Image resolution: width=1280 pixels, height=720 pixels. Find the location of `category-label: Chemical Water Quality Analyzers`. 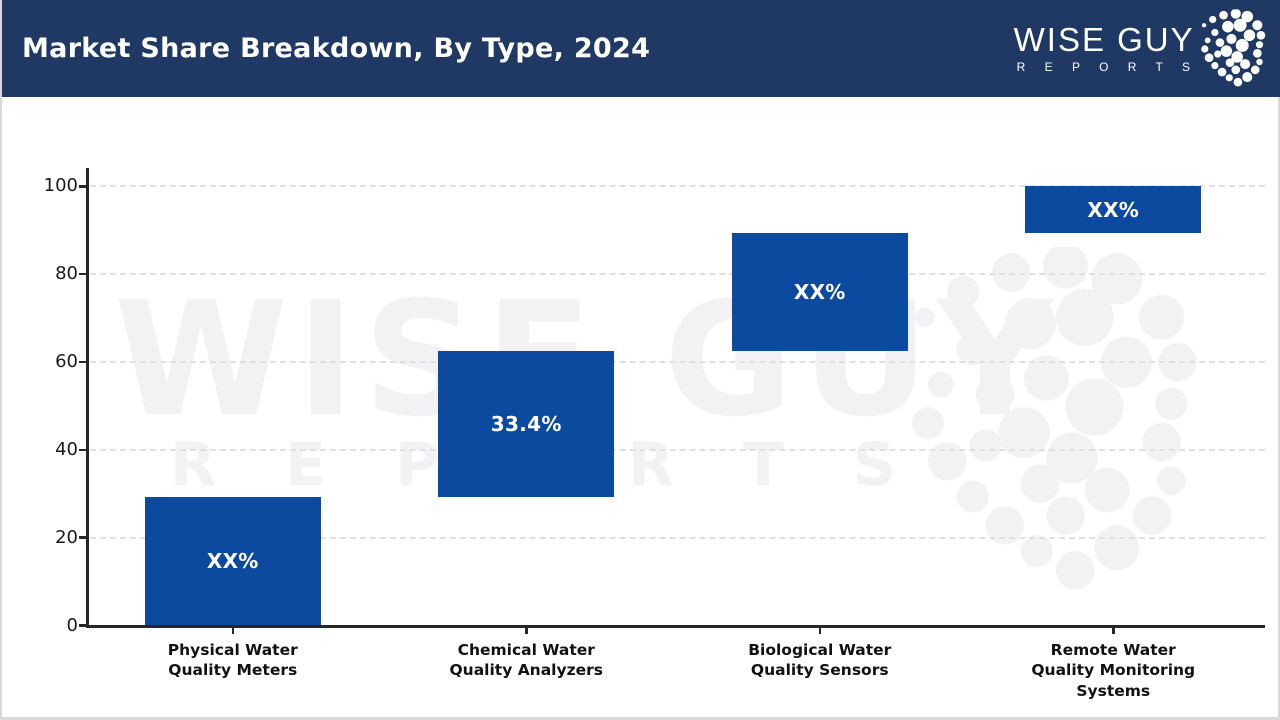

category-label: Chemical Water Quality Analyzers is located at coordinates (526, 660).